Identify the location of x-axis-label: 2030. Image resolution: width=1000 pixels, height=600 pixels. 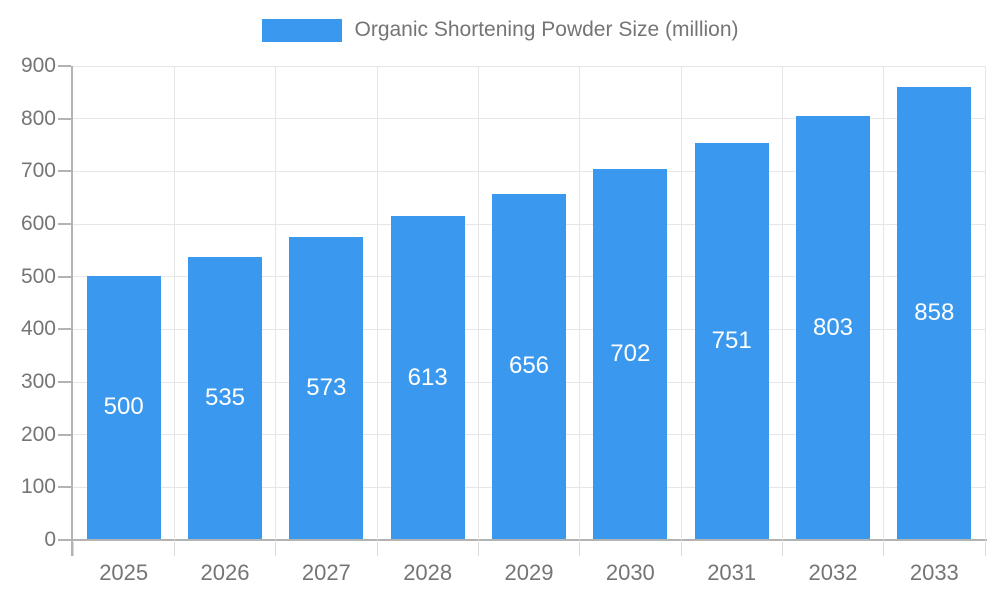
(630, 572).